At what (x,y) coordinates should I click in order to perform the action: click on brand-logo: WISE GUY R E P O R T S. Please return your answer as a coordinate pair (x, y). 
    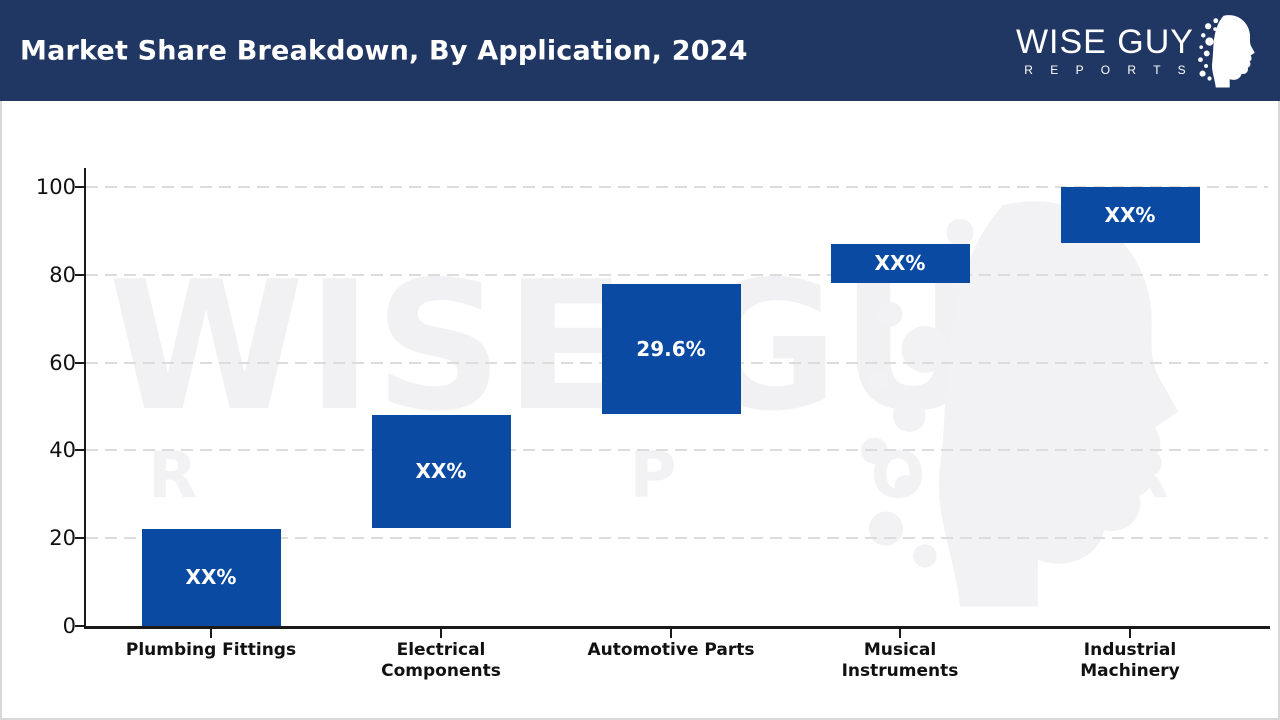
    Looking at the image, I should click on (1141, 51).